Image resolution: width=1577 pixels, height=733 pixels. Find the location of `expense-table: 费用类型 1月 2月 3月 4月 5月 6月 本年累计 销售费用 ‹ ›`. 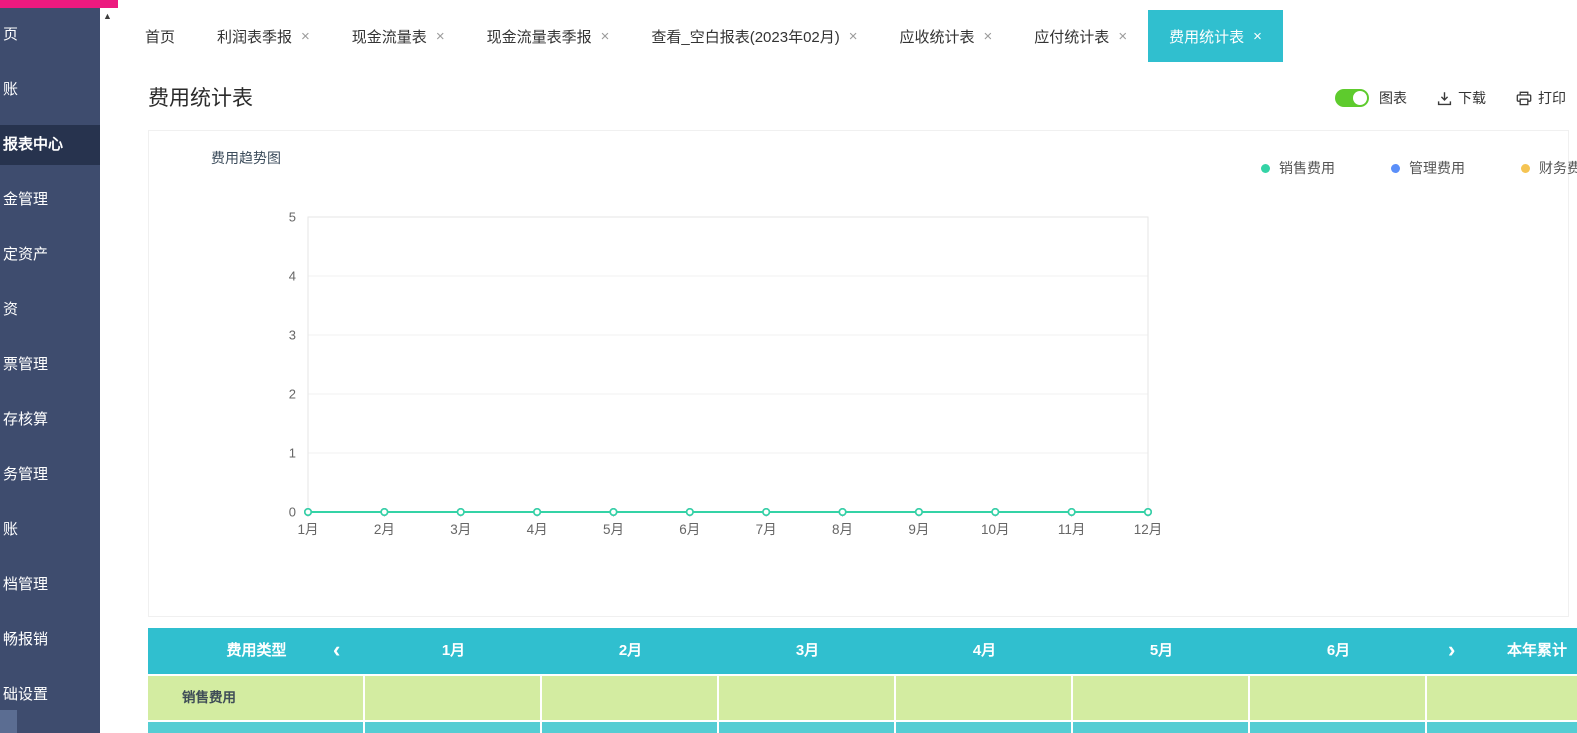

expense-table: 费用类型 1月 2月 3月 4月 5月 6月 本年累计 销售费用 ‹ › is located at coordinates (862, 680).